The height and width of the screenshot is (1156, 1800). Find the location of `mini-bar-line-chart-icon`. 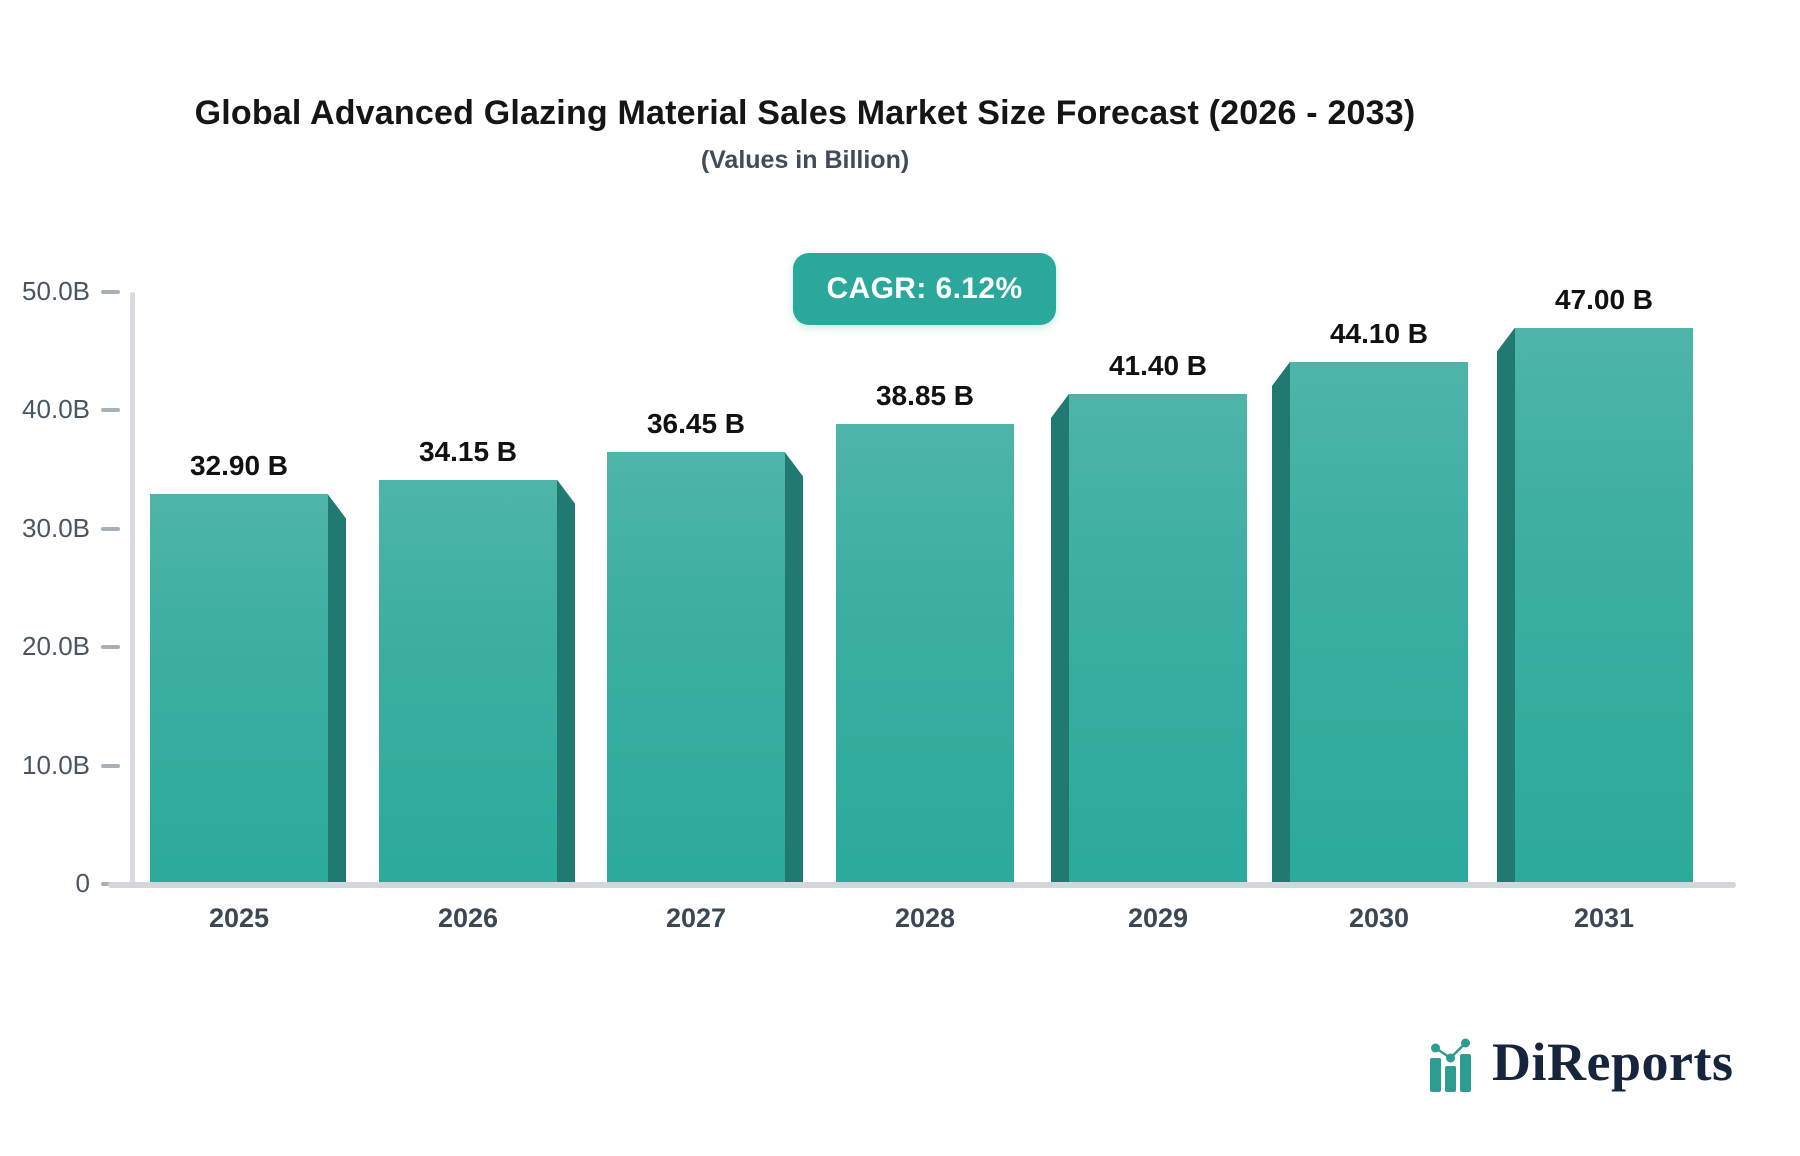

mini-bar-line-chart-icon is located at coordinates (1450, 1065).